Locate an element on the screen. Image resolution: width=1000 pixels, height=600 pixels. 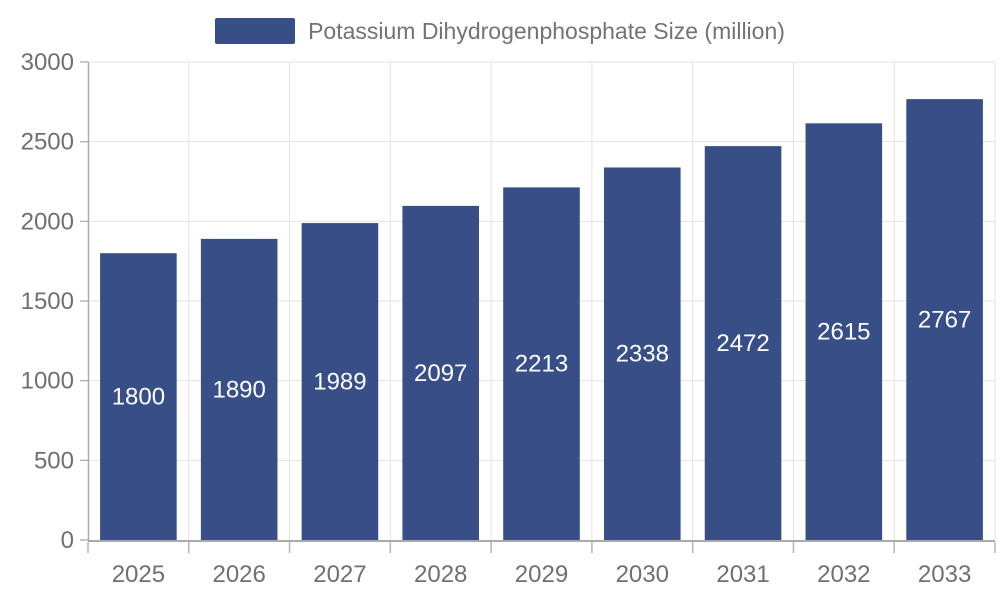
bar-2026 is located at coordinates (239, 389).